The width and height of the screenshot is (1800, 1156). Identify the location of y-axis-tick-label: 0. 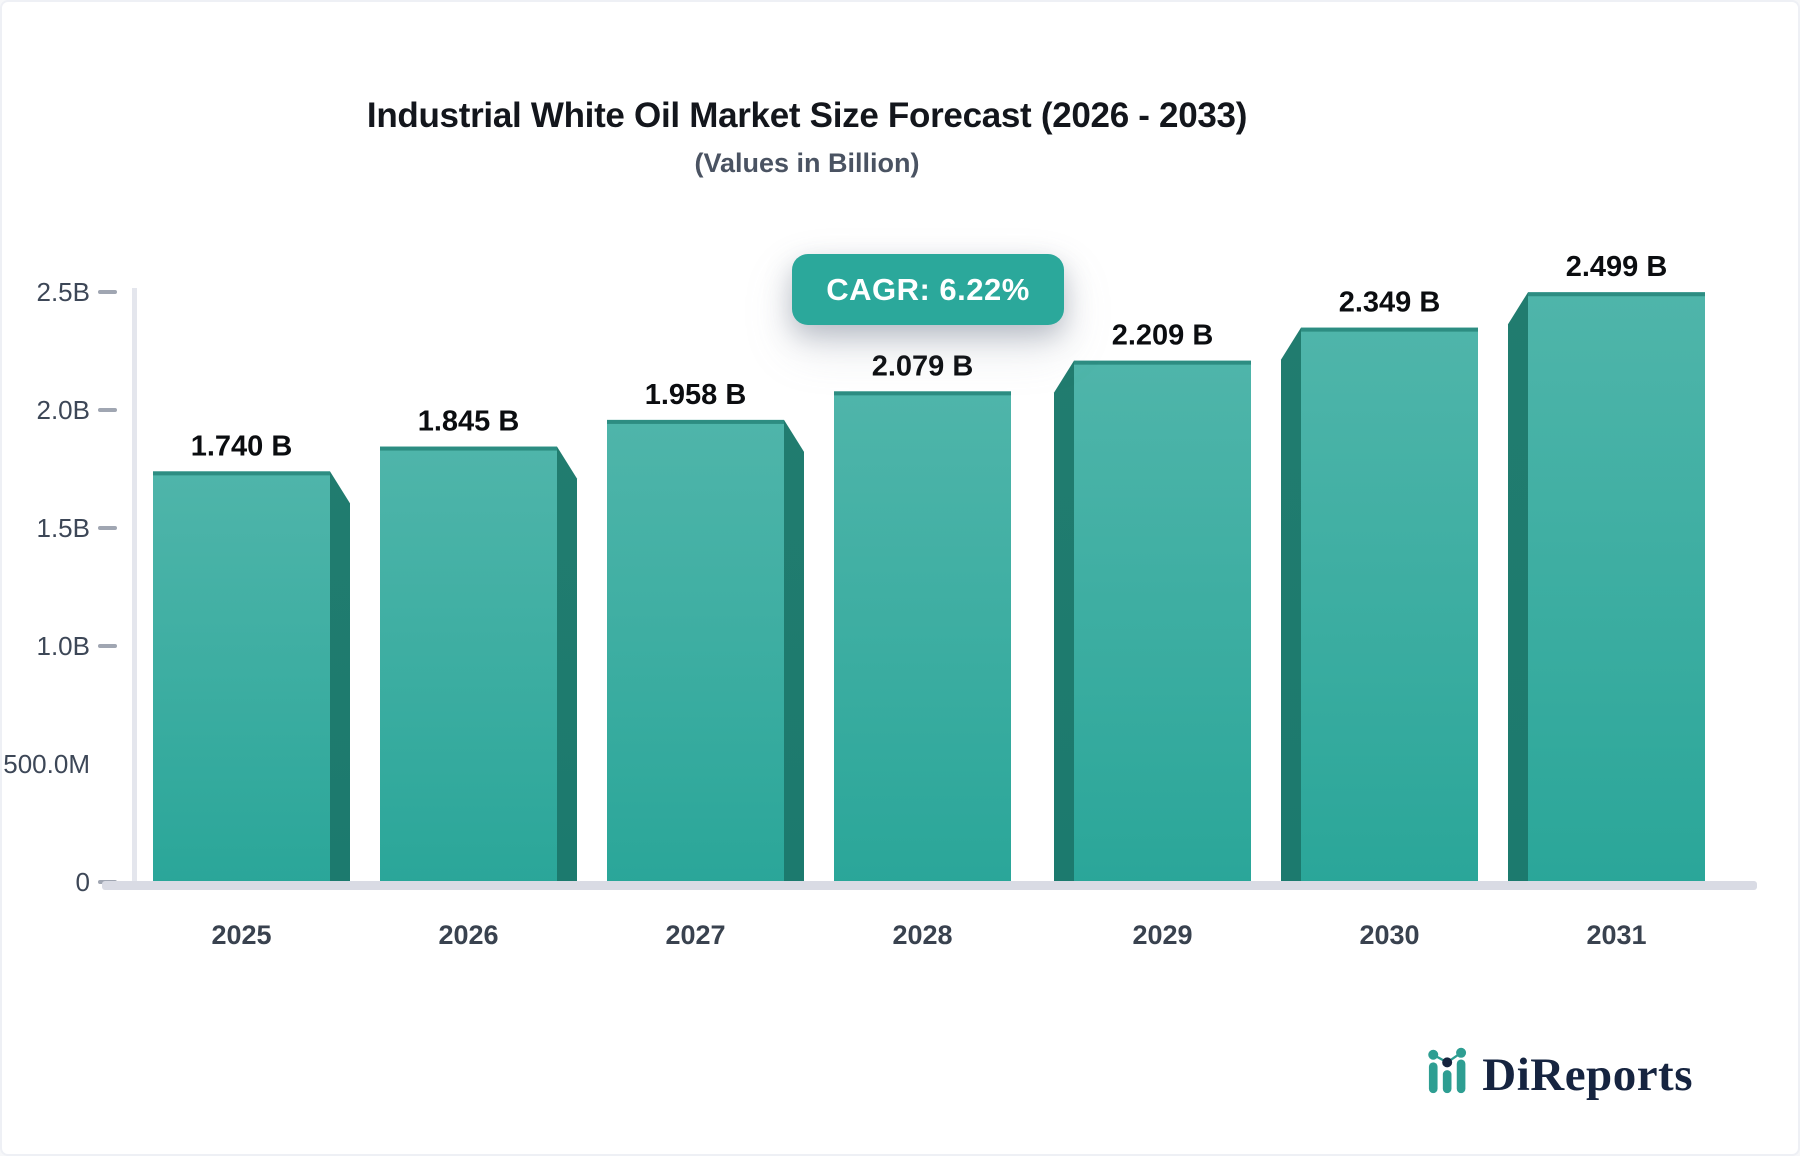
(83, 882).